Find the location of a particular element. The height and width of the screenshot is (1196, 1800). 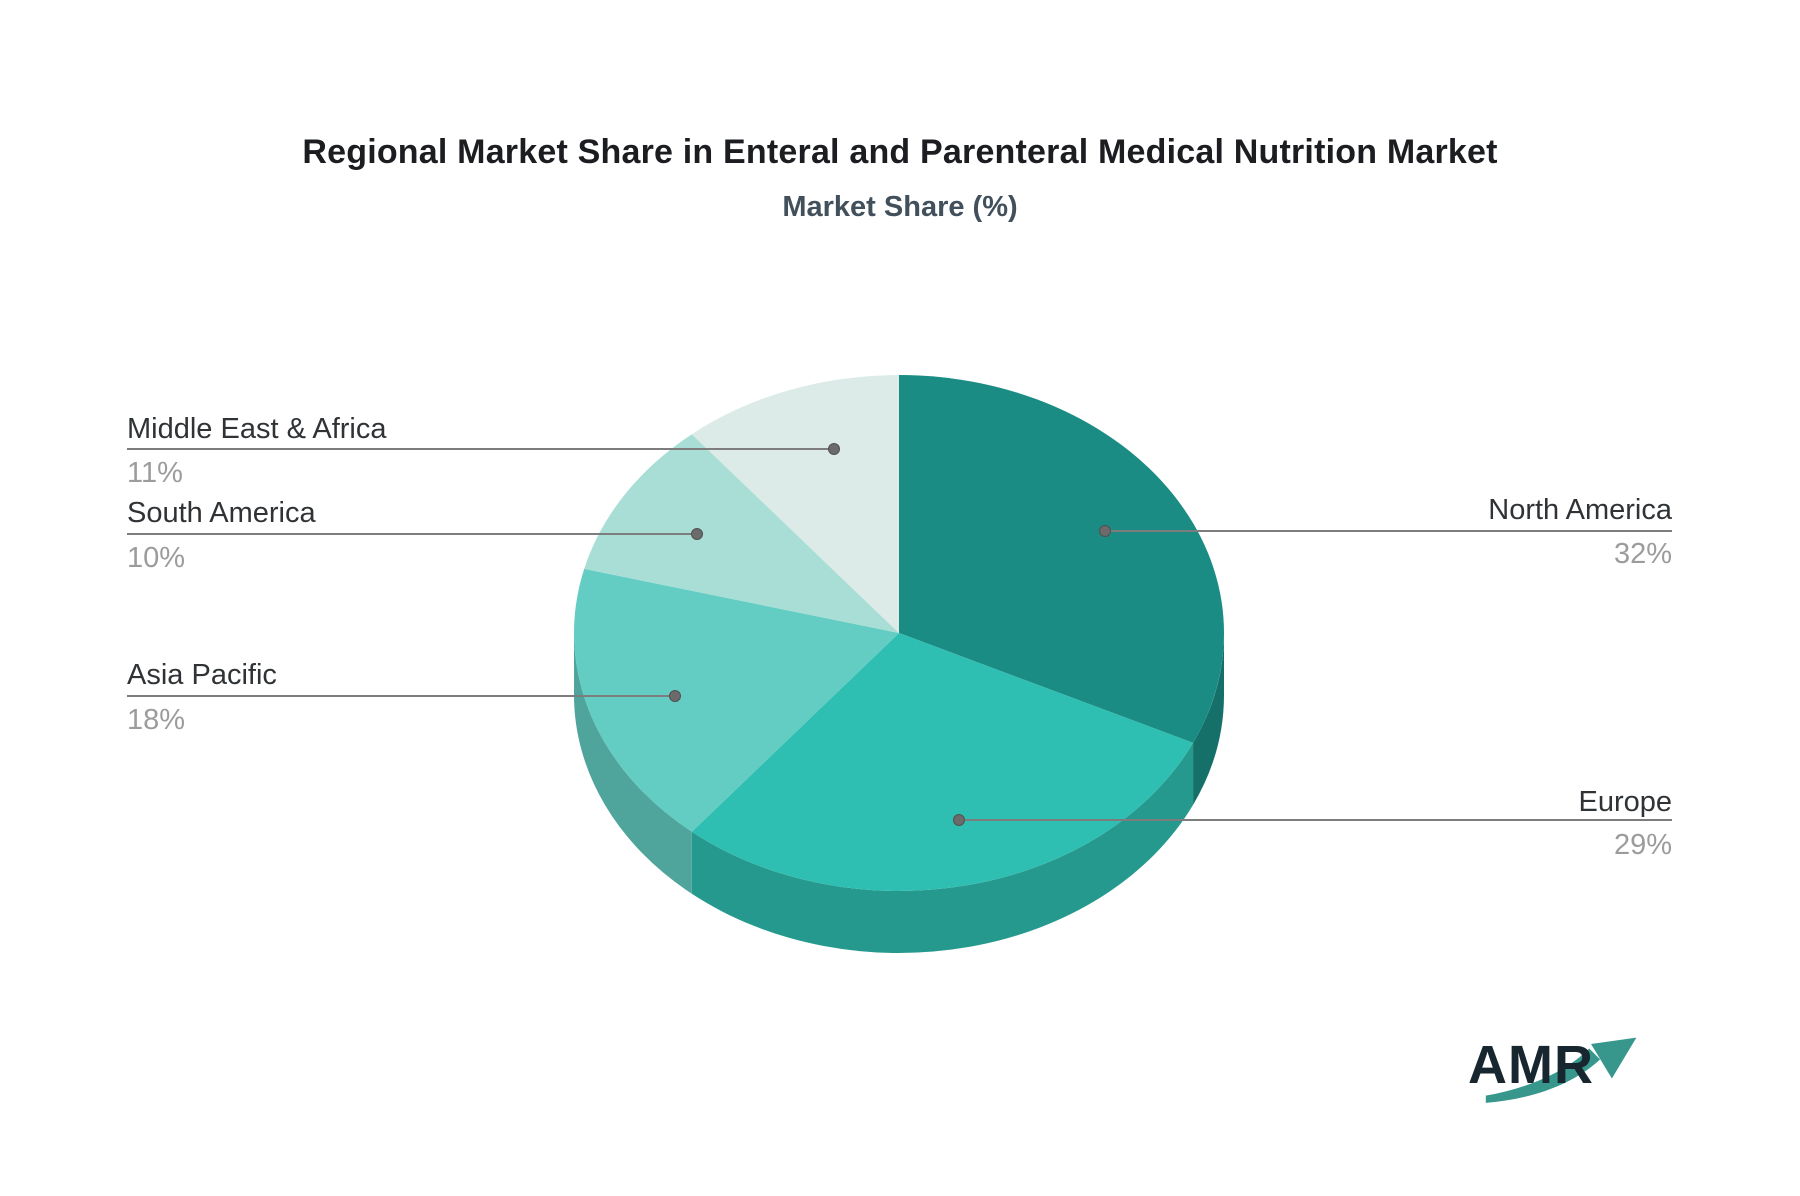

amr-logo-text: AMR is located at coordinates (1531, 1065).